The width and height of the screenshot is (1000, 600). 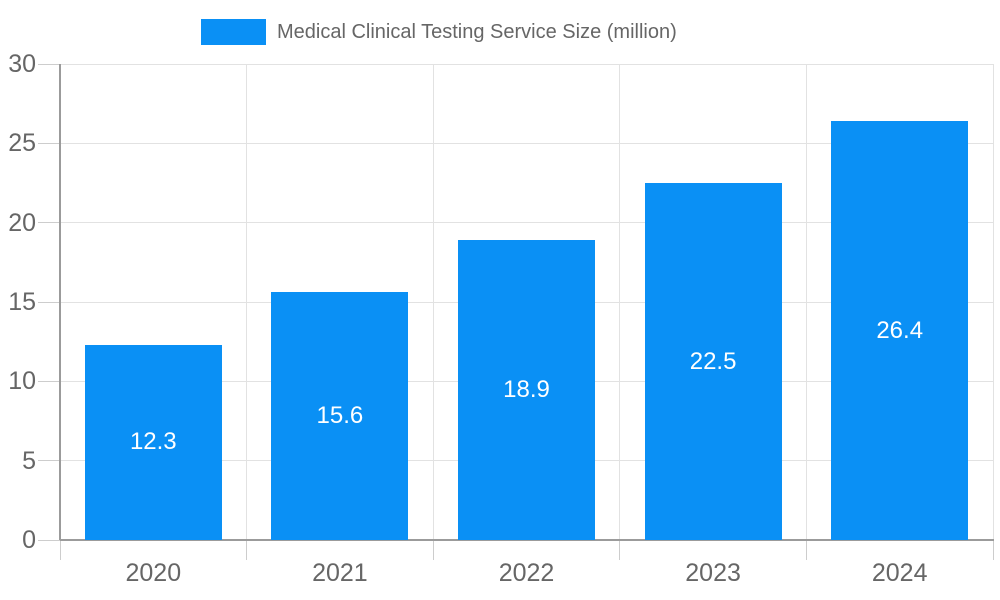 I want to click on x-axis-tick-label: 2020, so click(x=153, y=573).